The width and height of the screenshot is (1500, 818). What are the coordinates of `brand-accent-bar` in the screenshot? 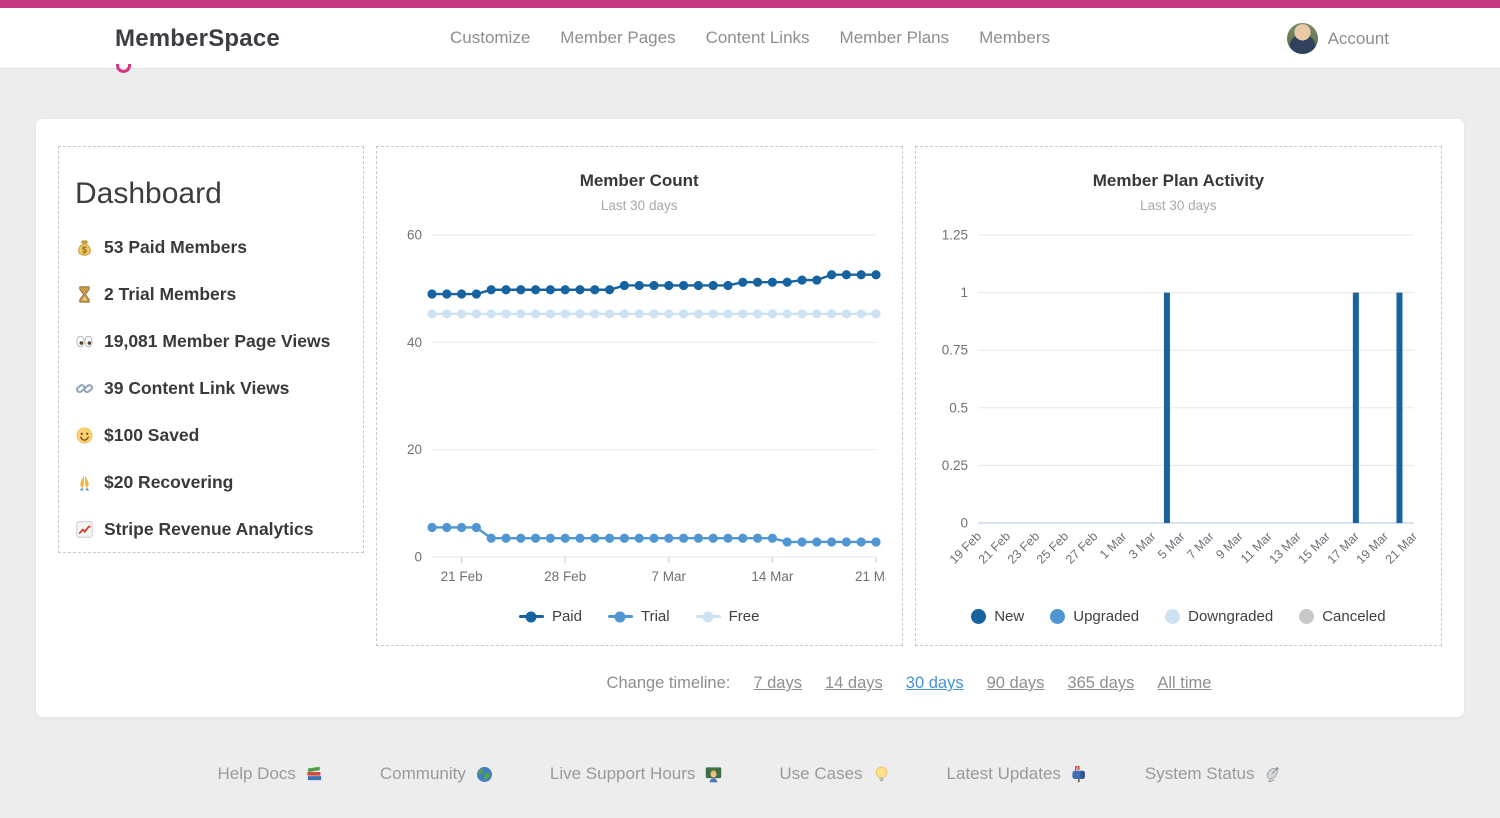 It's located at (750, 4).